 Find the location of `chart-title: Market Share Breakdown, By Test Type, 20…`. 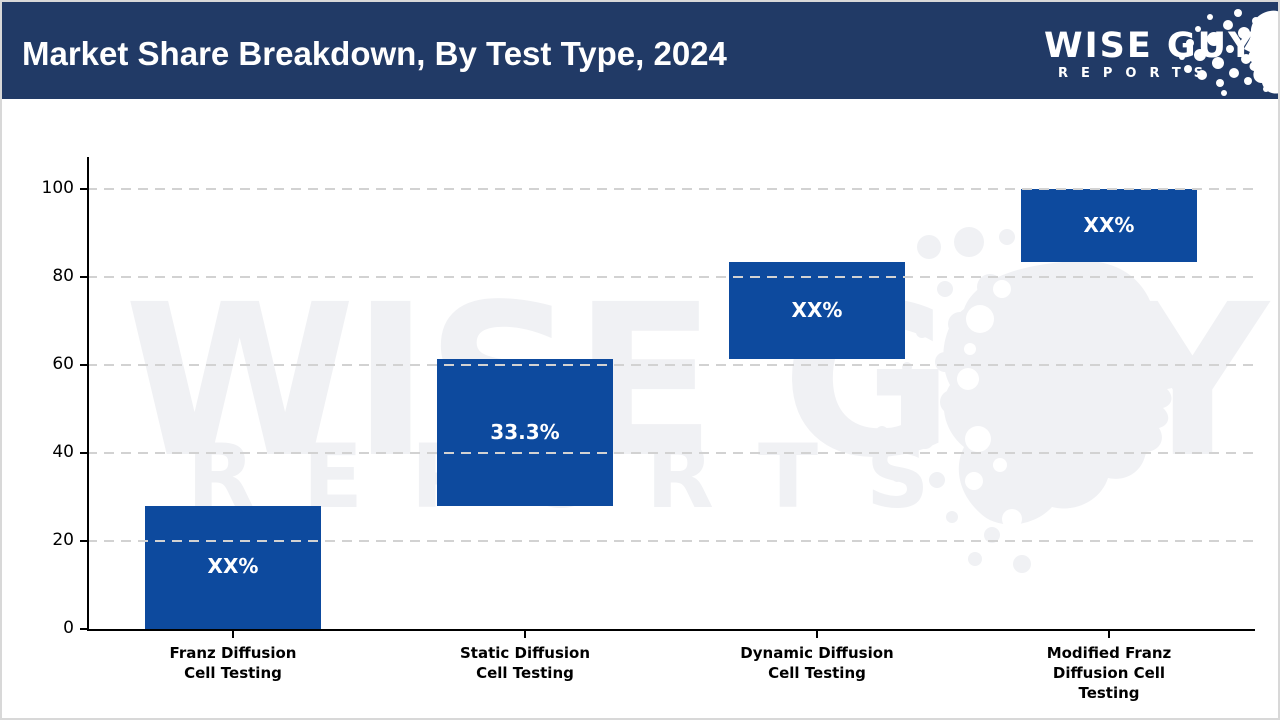

chart-title: Market Share Breakdown, By Test Type, 20… is located at coordinates (374, 53).